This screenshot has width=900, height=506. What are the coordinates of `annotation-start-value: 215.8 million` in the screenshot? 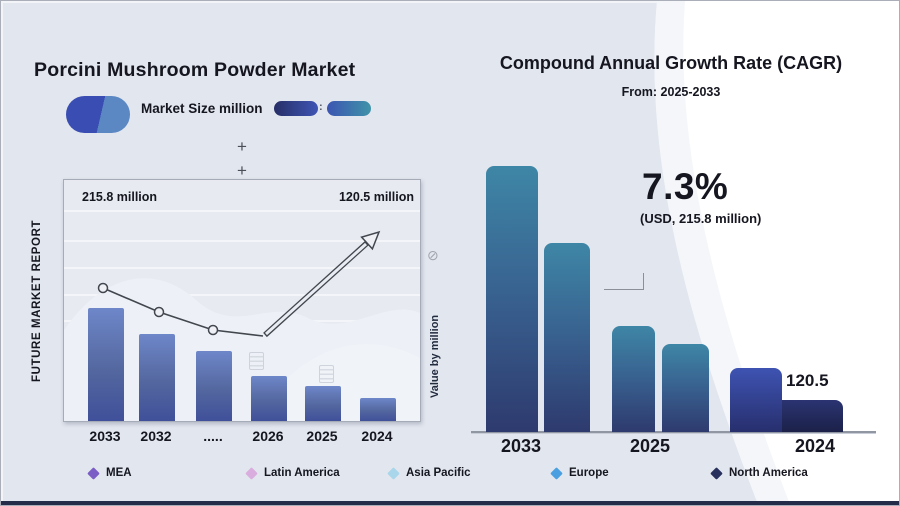 It's located at (120, 197).